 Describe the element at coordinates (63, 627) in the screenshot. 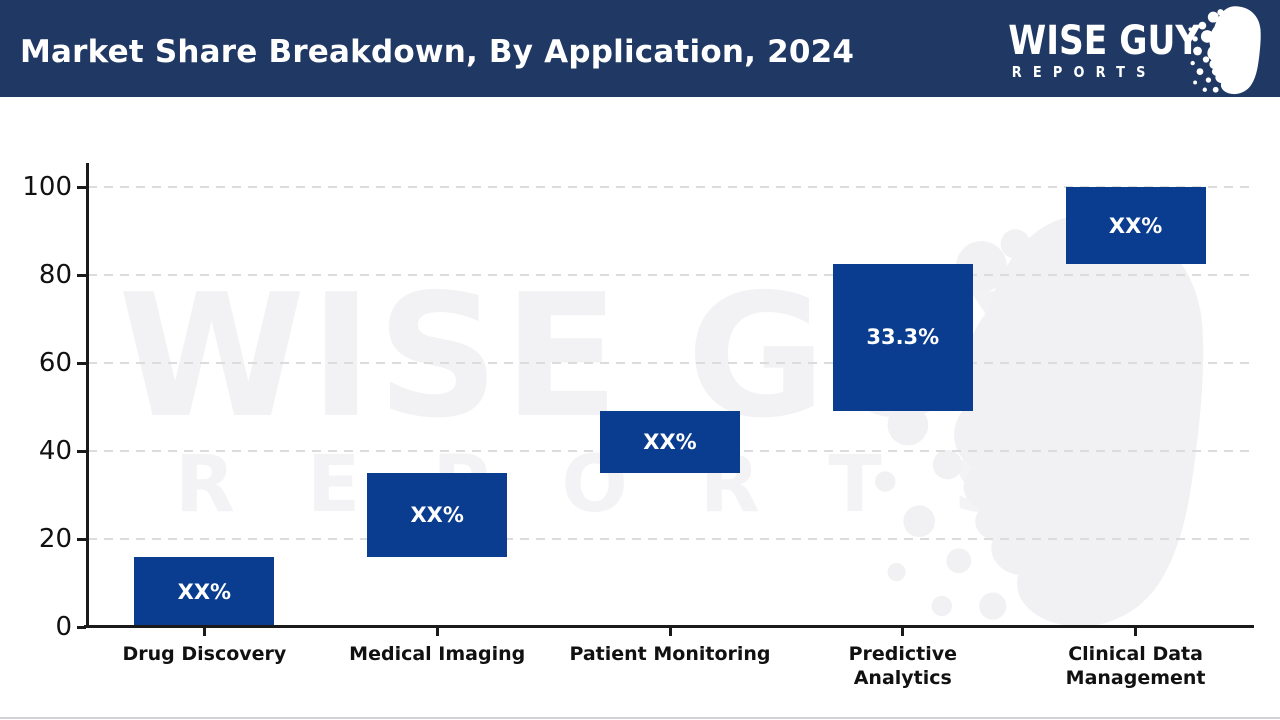

I see `y-axis-tick-label: 0` at that location.